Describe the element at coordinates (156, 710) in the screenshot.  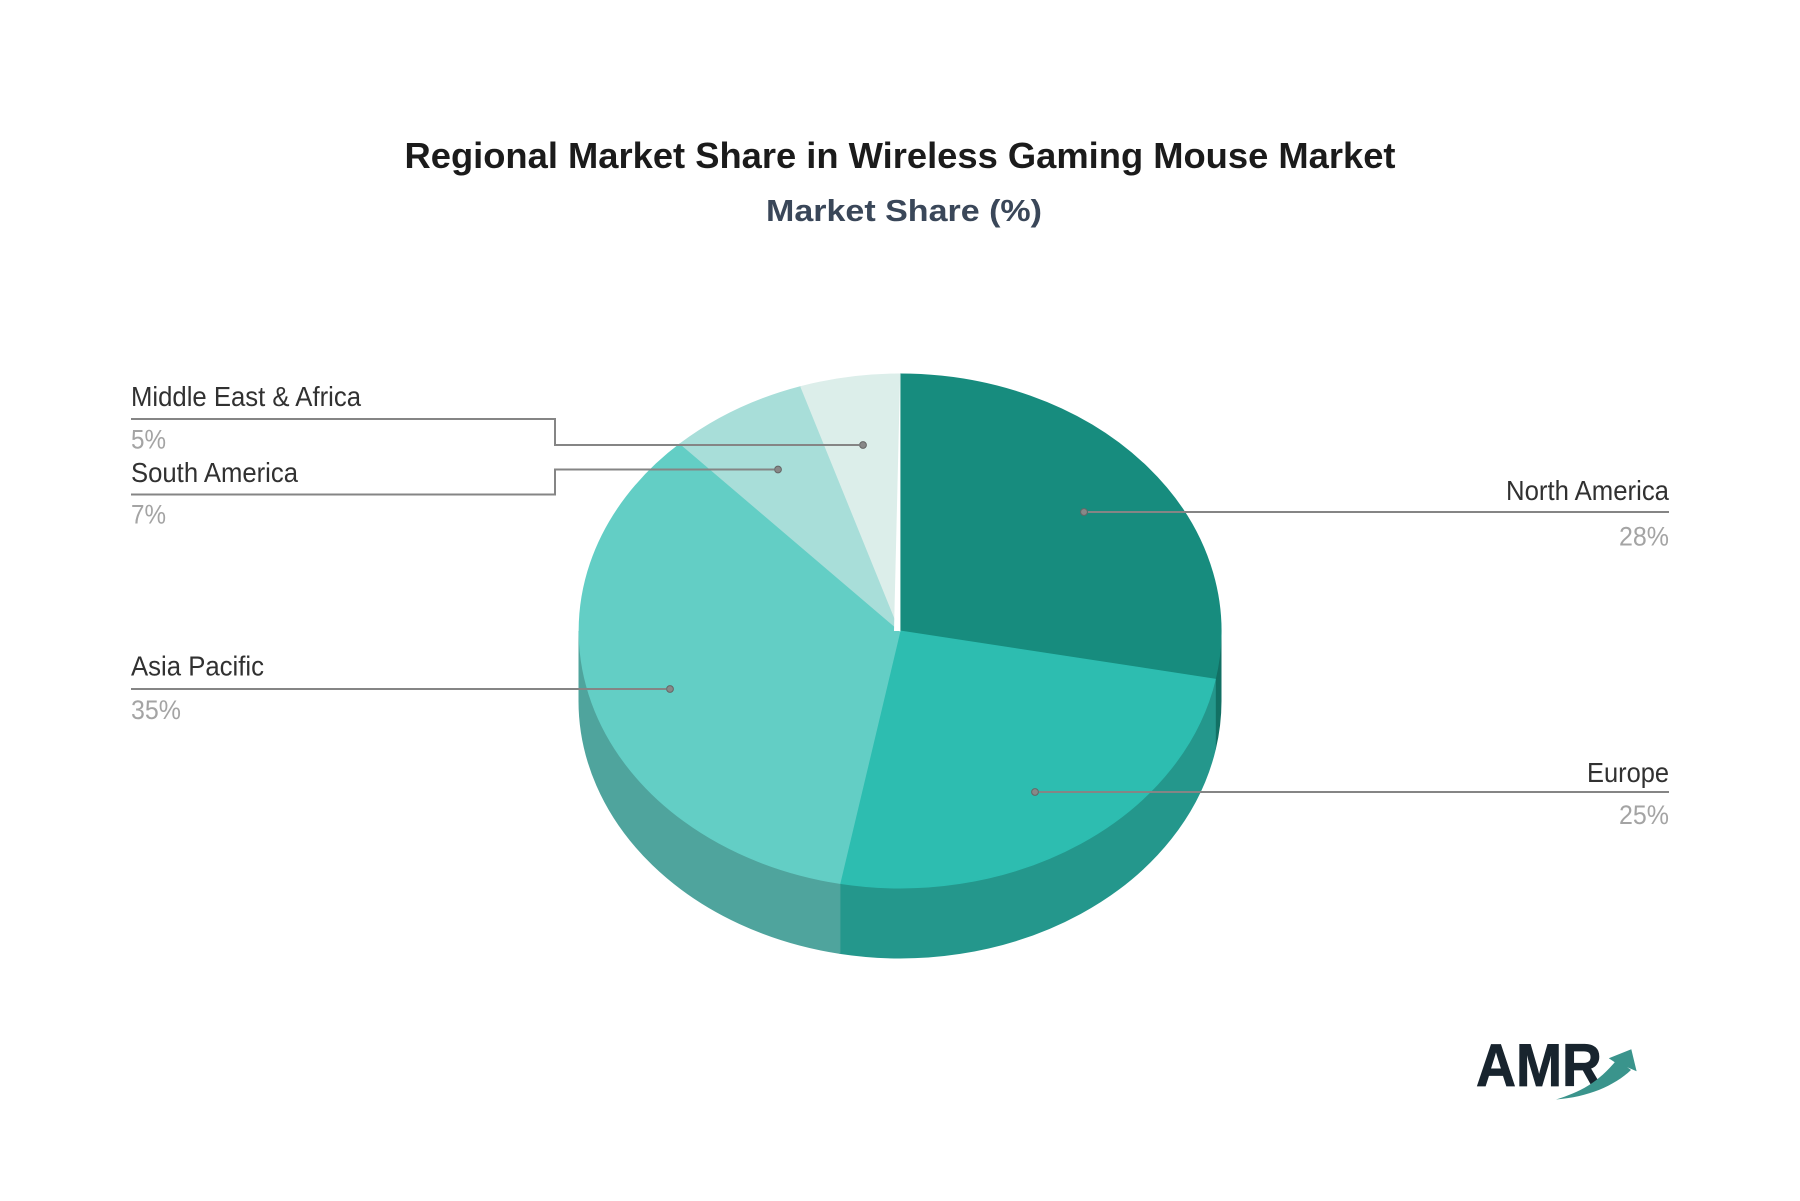
I see `svg-text: 35%` at that location.